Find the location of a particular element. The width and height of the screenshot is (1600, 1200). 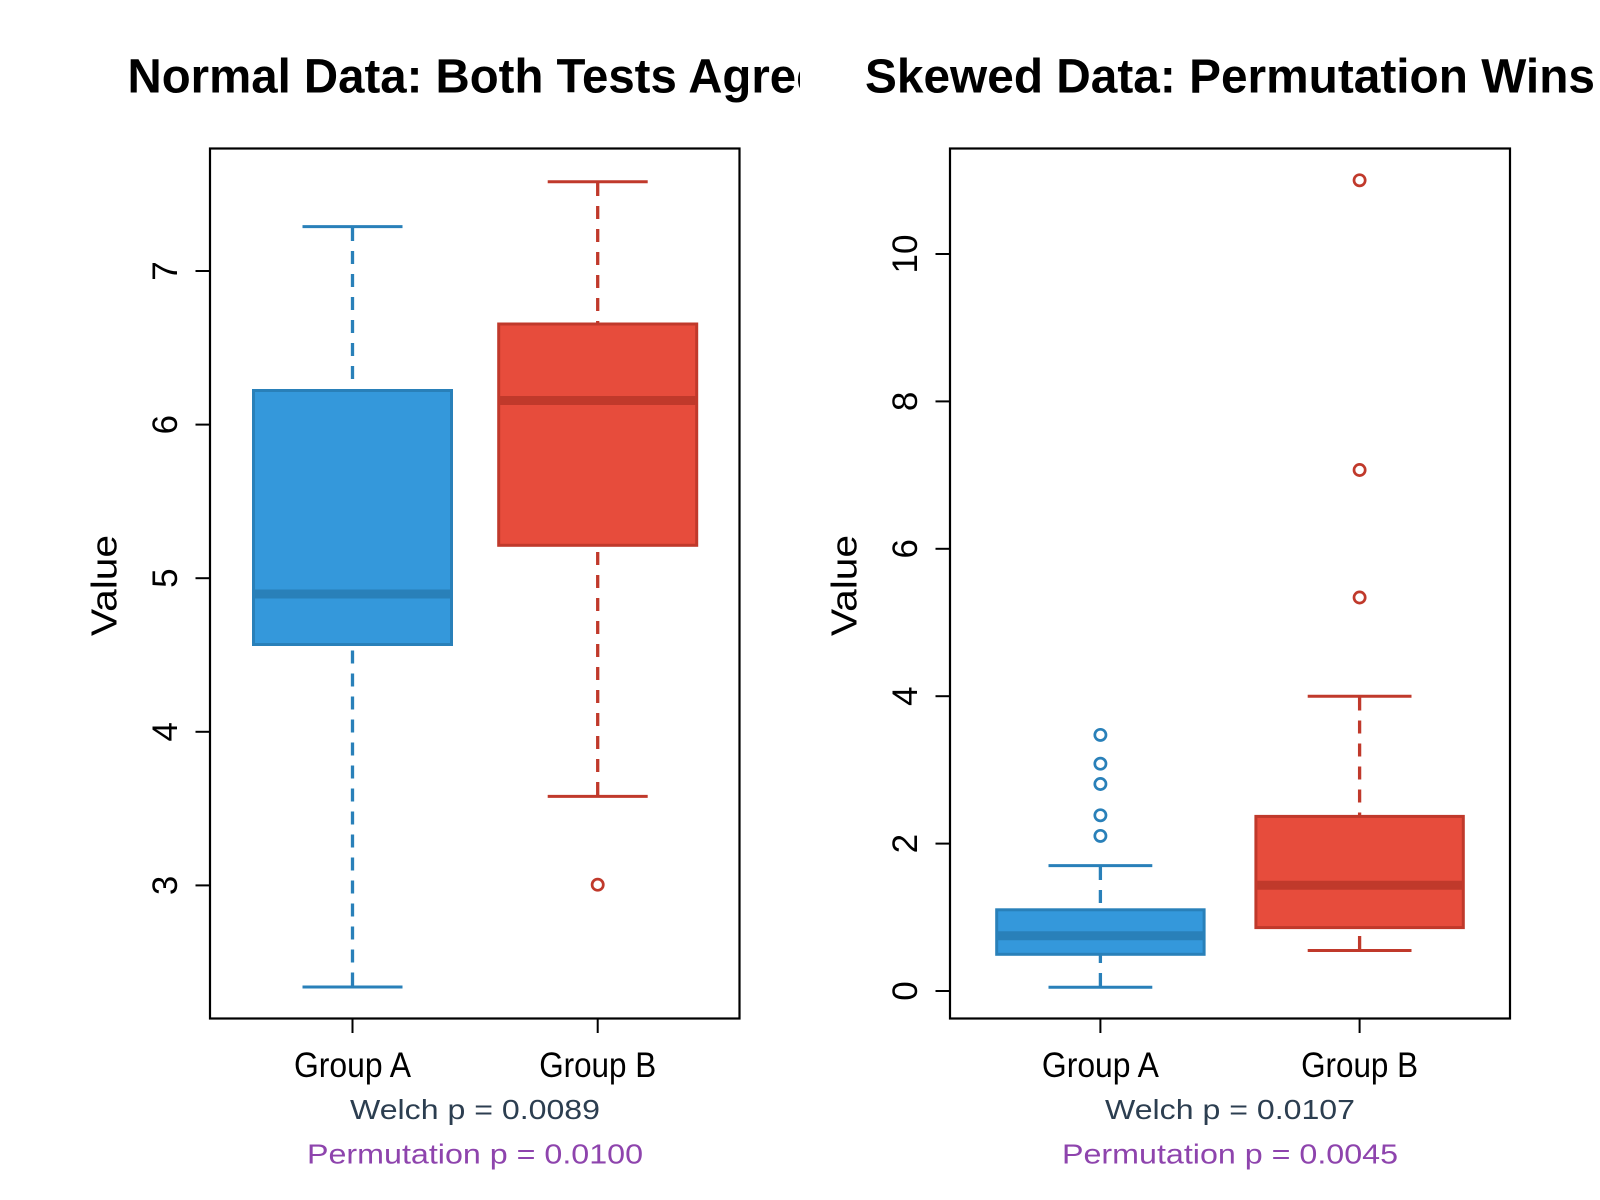

svg-text: Permutation p = 0.0045 is located at coordinates (1230, 1154).